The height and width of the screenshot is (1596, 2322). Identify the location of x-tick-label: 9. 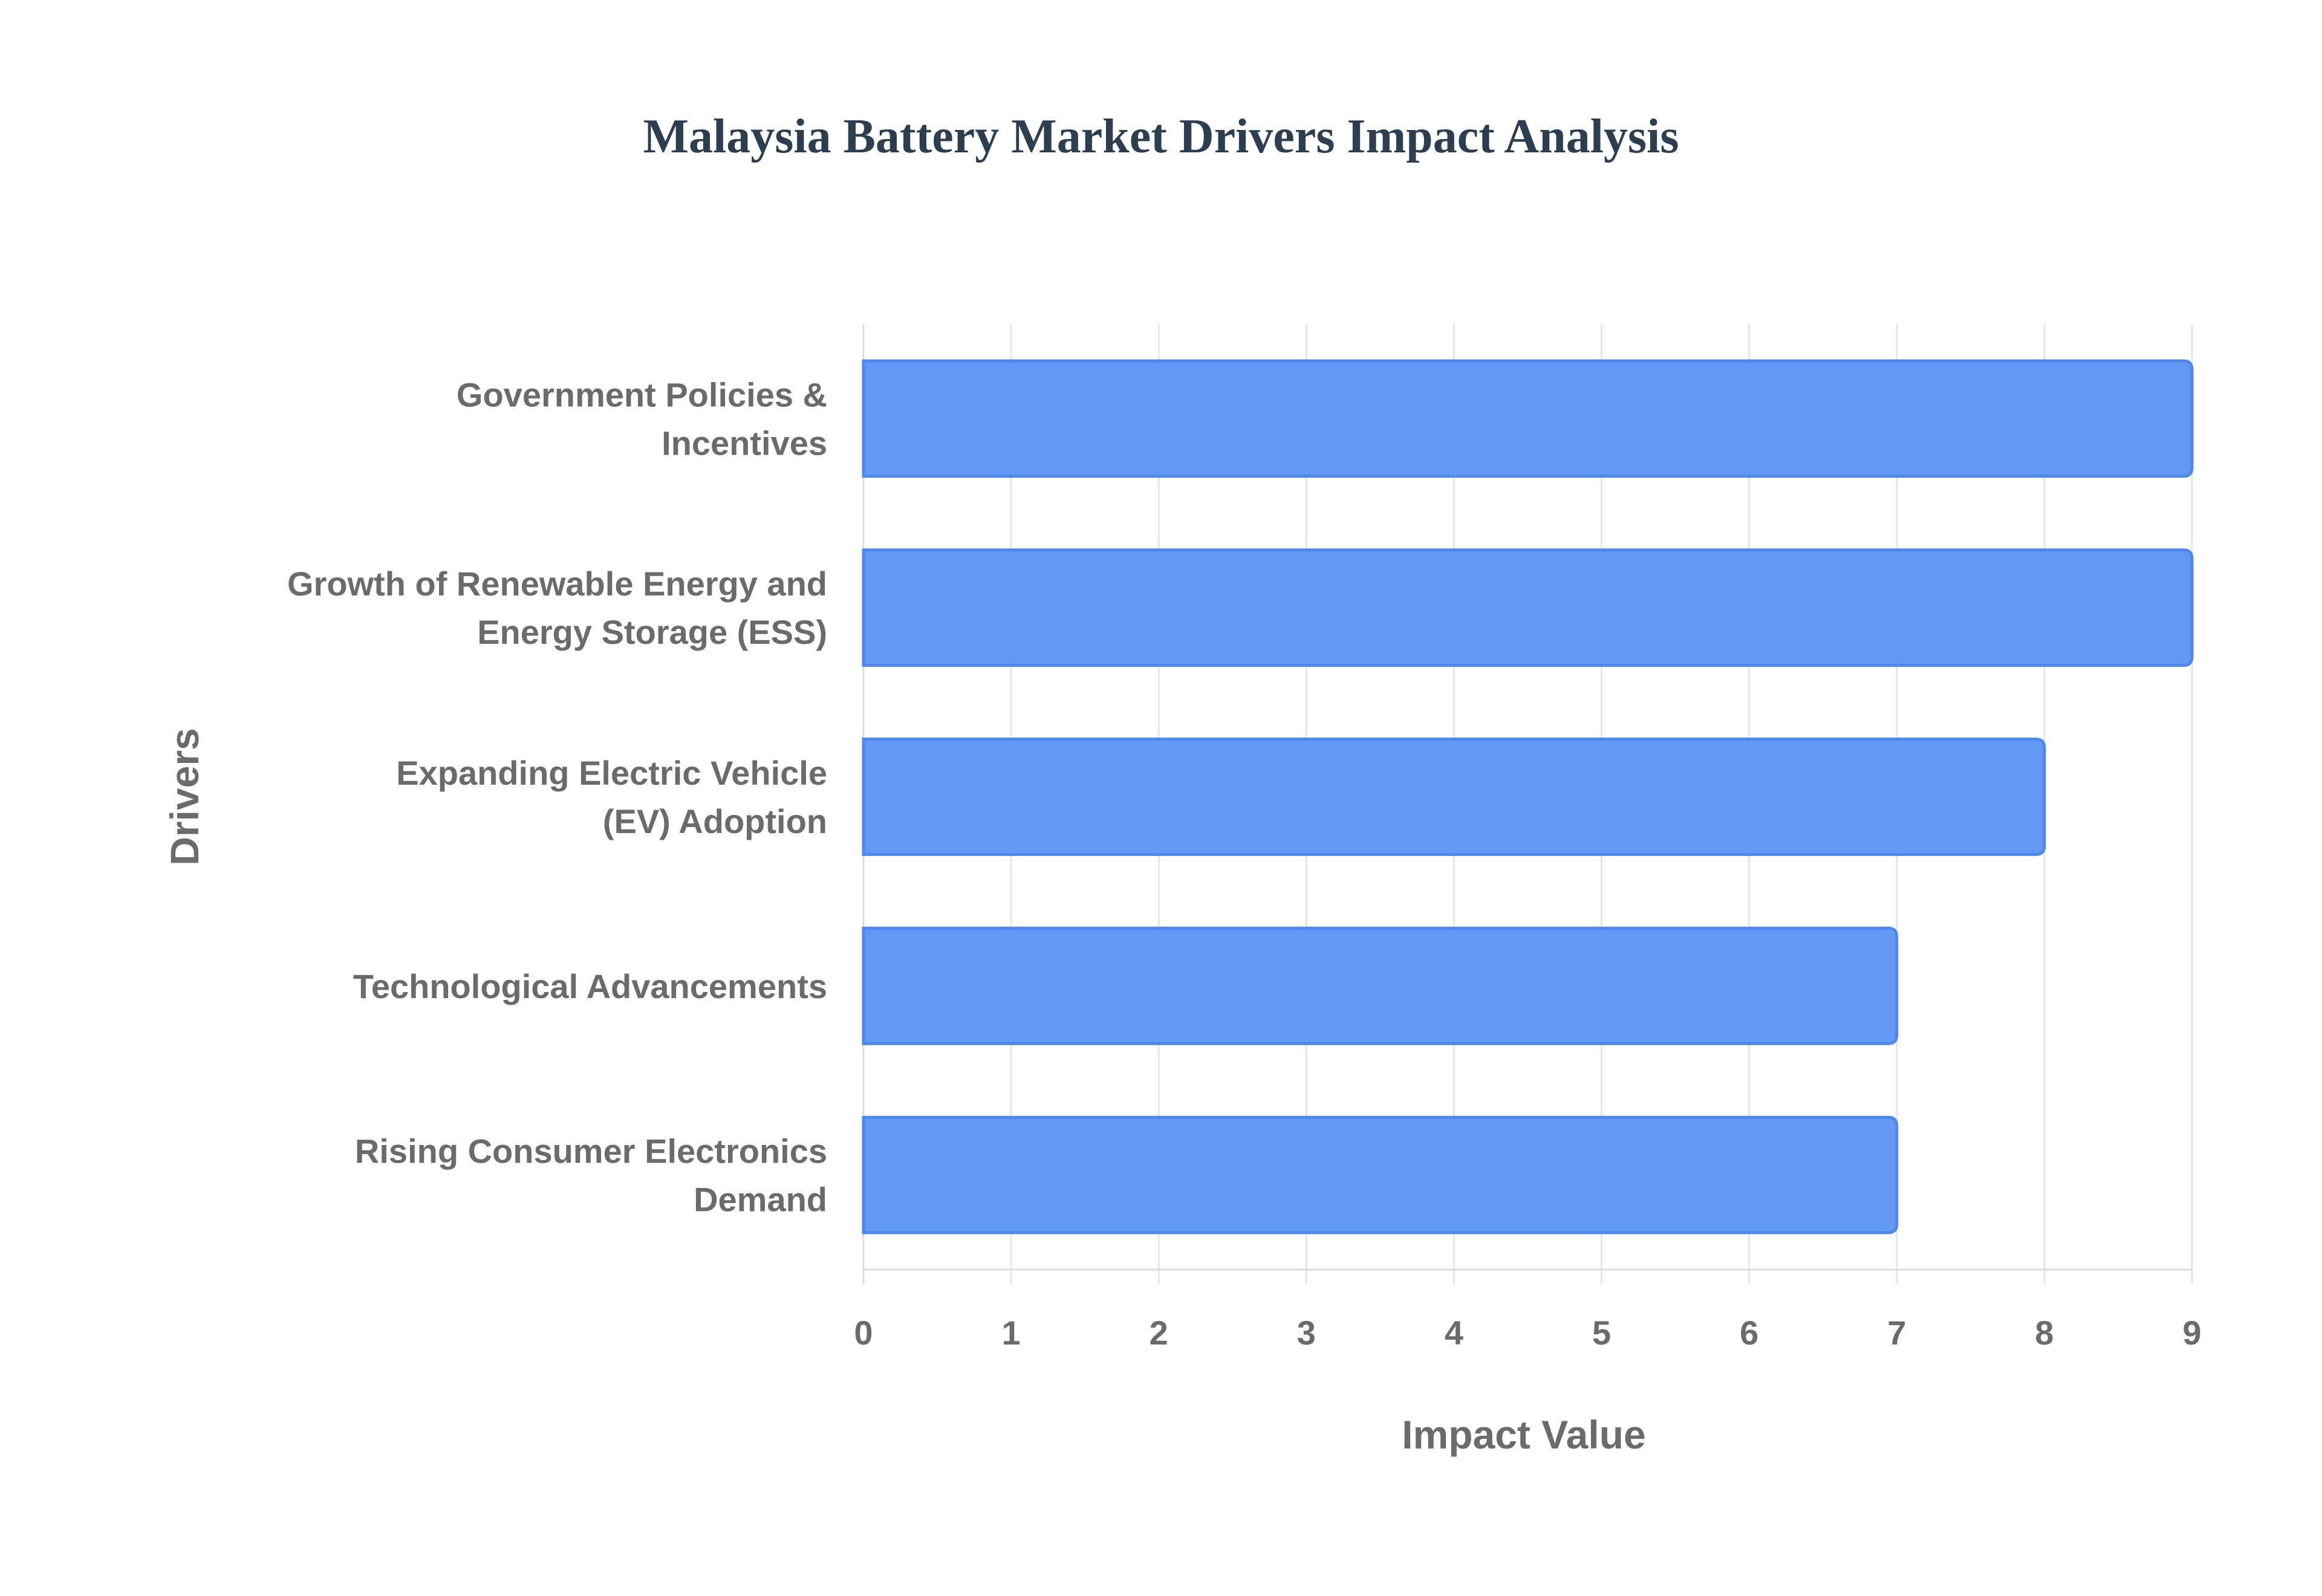
(2191, 1333).